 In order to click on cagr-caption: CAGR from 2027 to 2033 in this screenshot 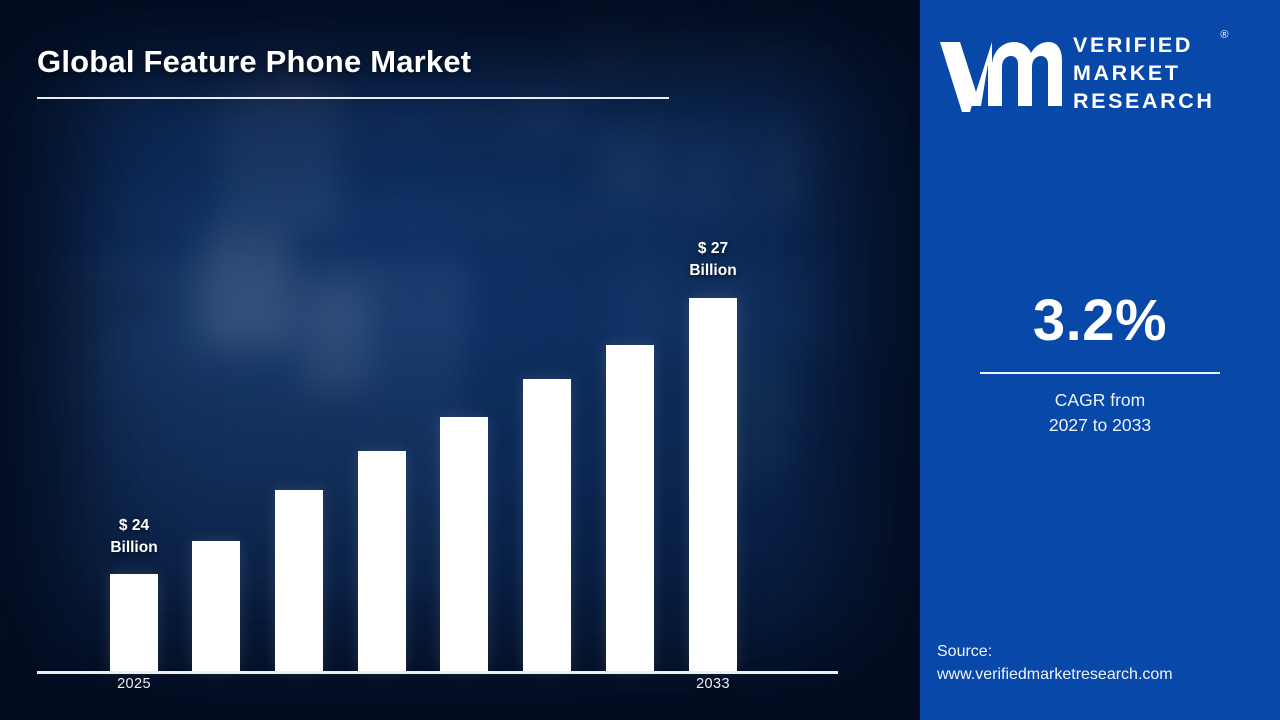, I will do `click(1100, 413)`.